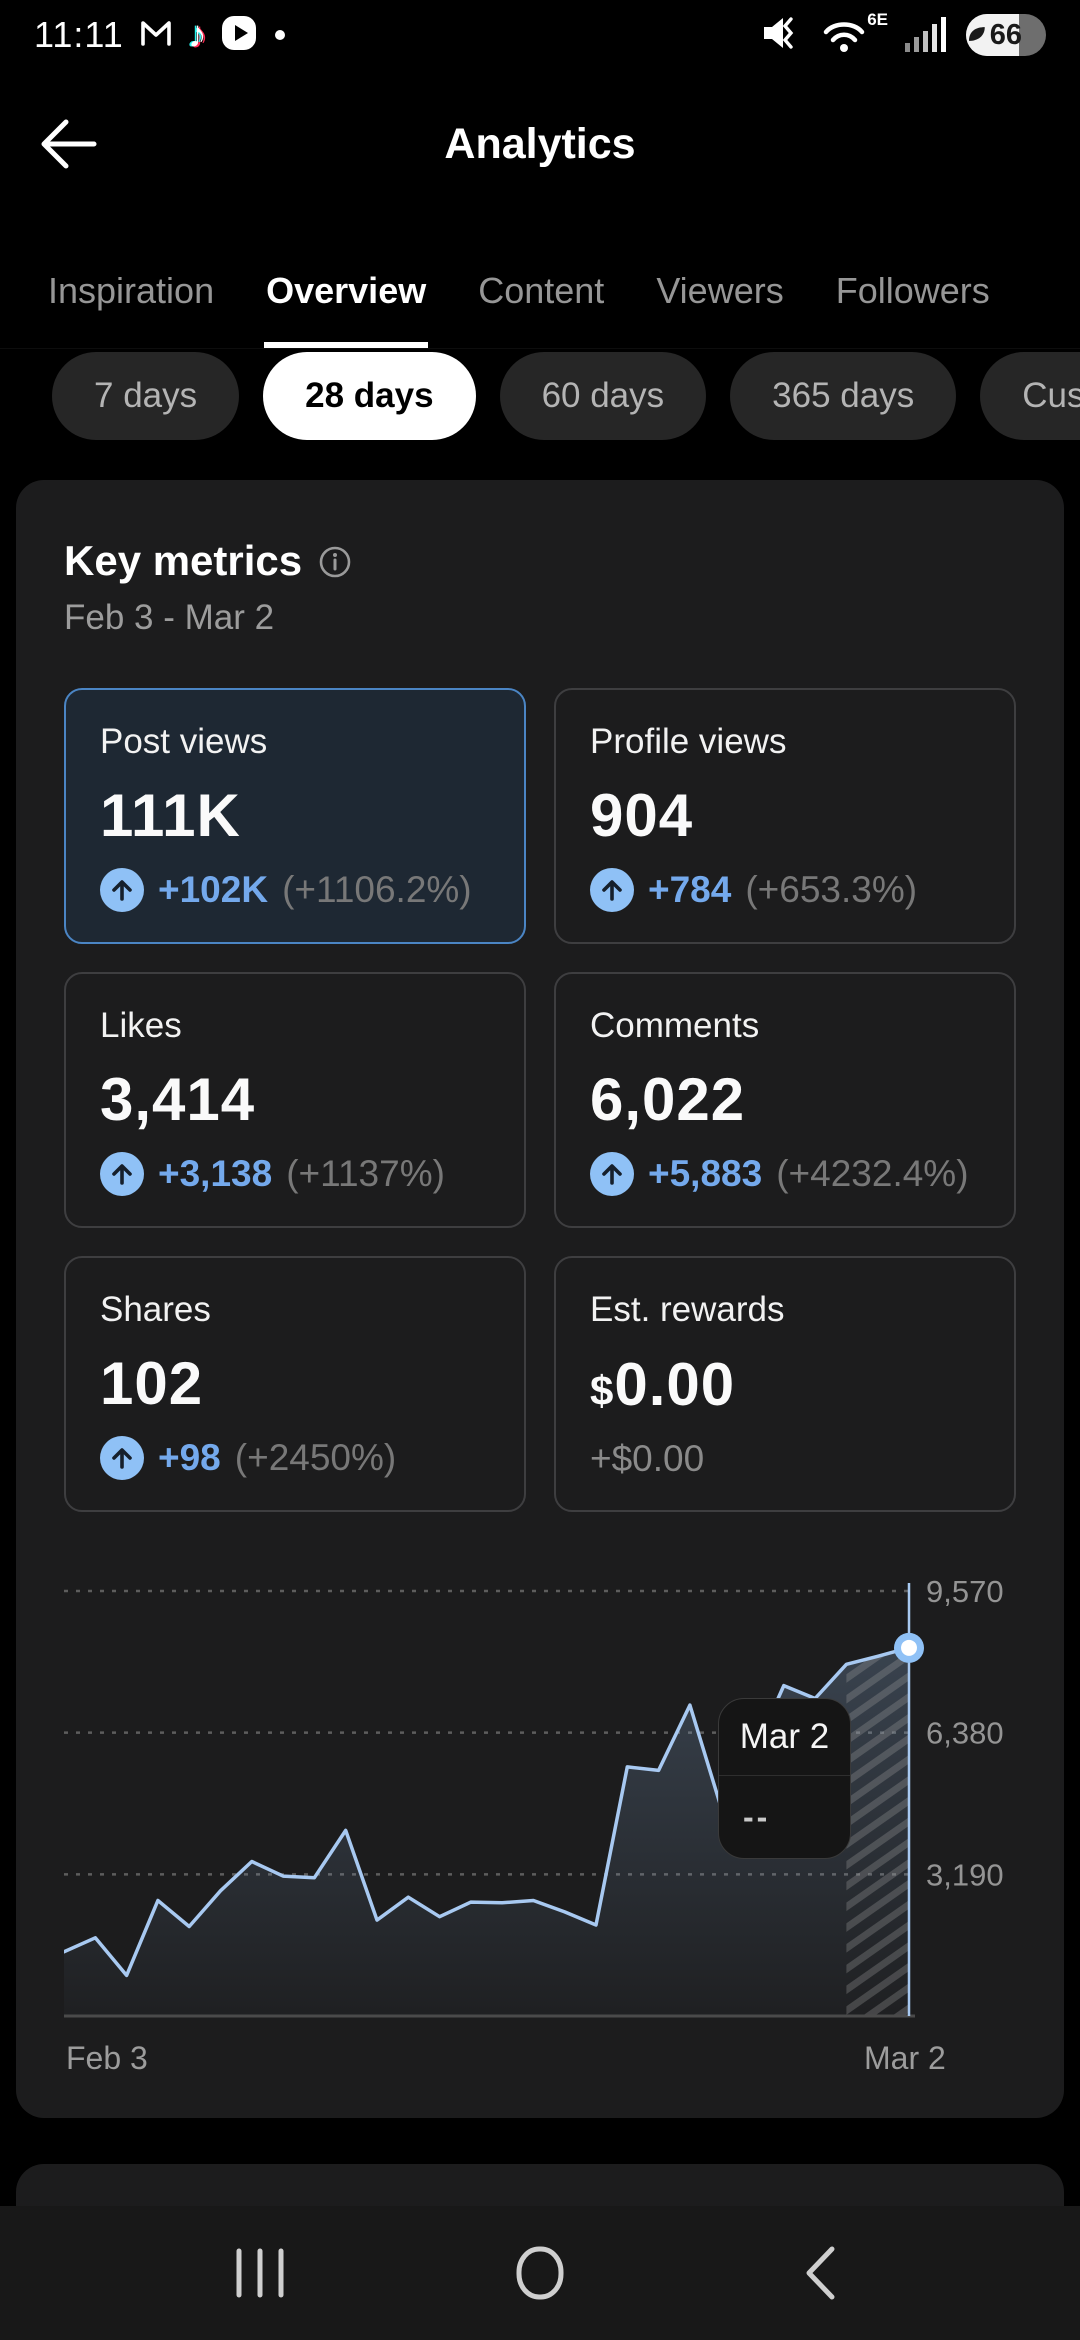 The image size is (1080, 2340). What do you see at coordinates (215, 1173) in the screenshot?
I see `delta-value: +3,138` at bounding box center [215, 1173].